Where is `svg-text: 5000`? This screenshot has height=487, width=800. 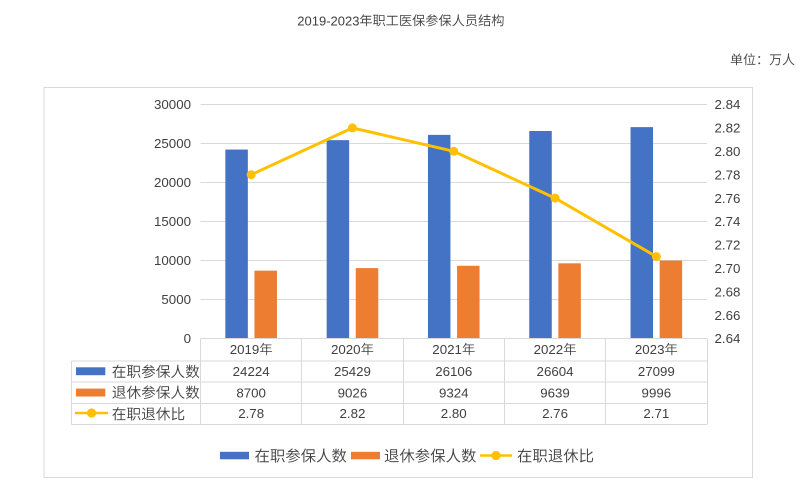
svg-text: 5000 is located at coordinates (176, 299).